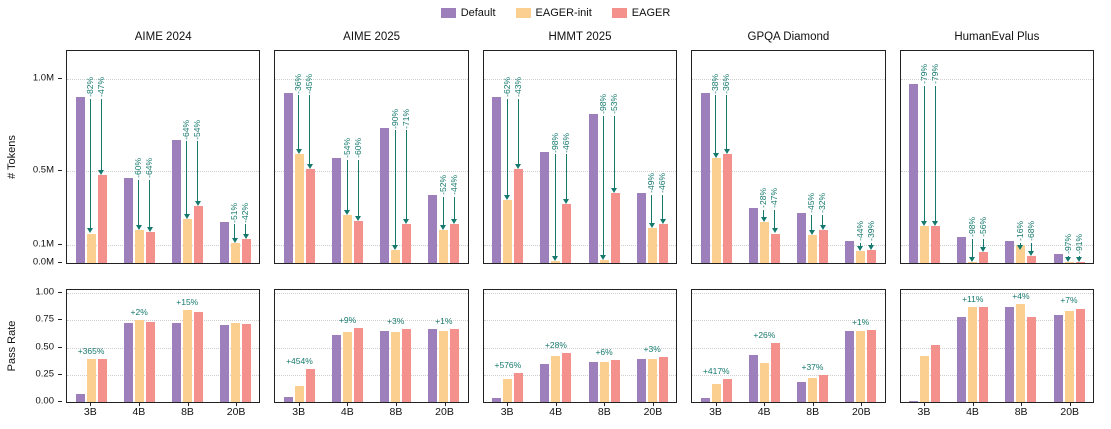 This screenshot has height=429, width=1111. What do you see at coordinates (508, 346) in the screenshot?
I see `bar-group-3B` at bounding box center [508, 346].